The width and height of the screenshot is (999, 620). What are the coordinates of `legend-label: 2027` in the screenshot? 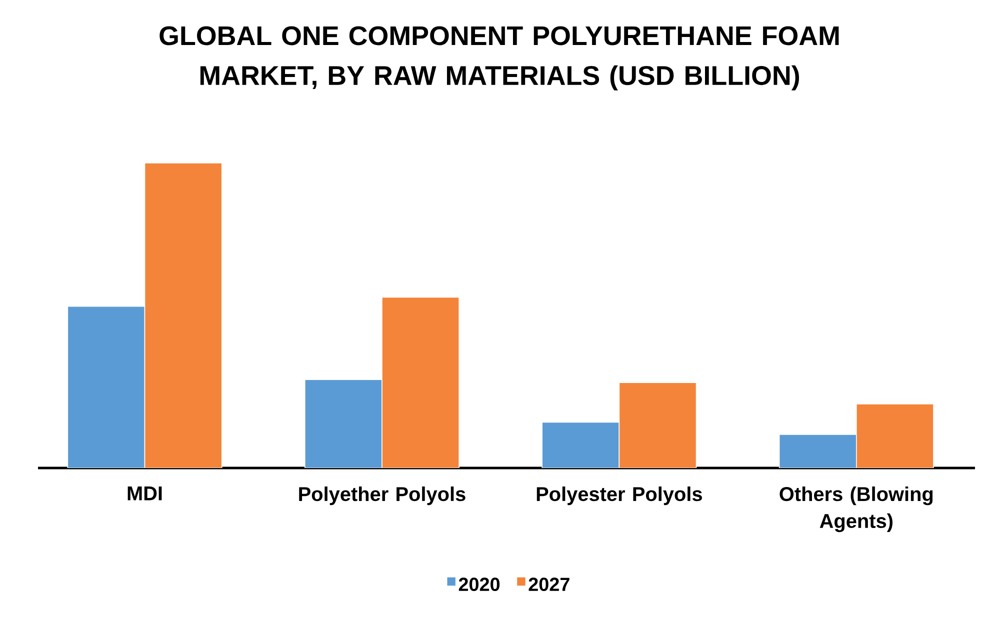 It's located at (549, 585).